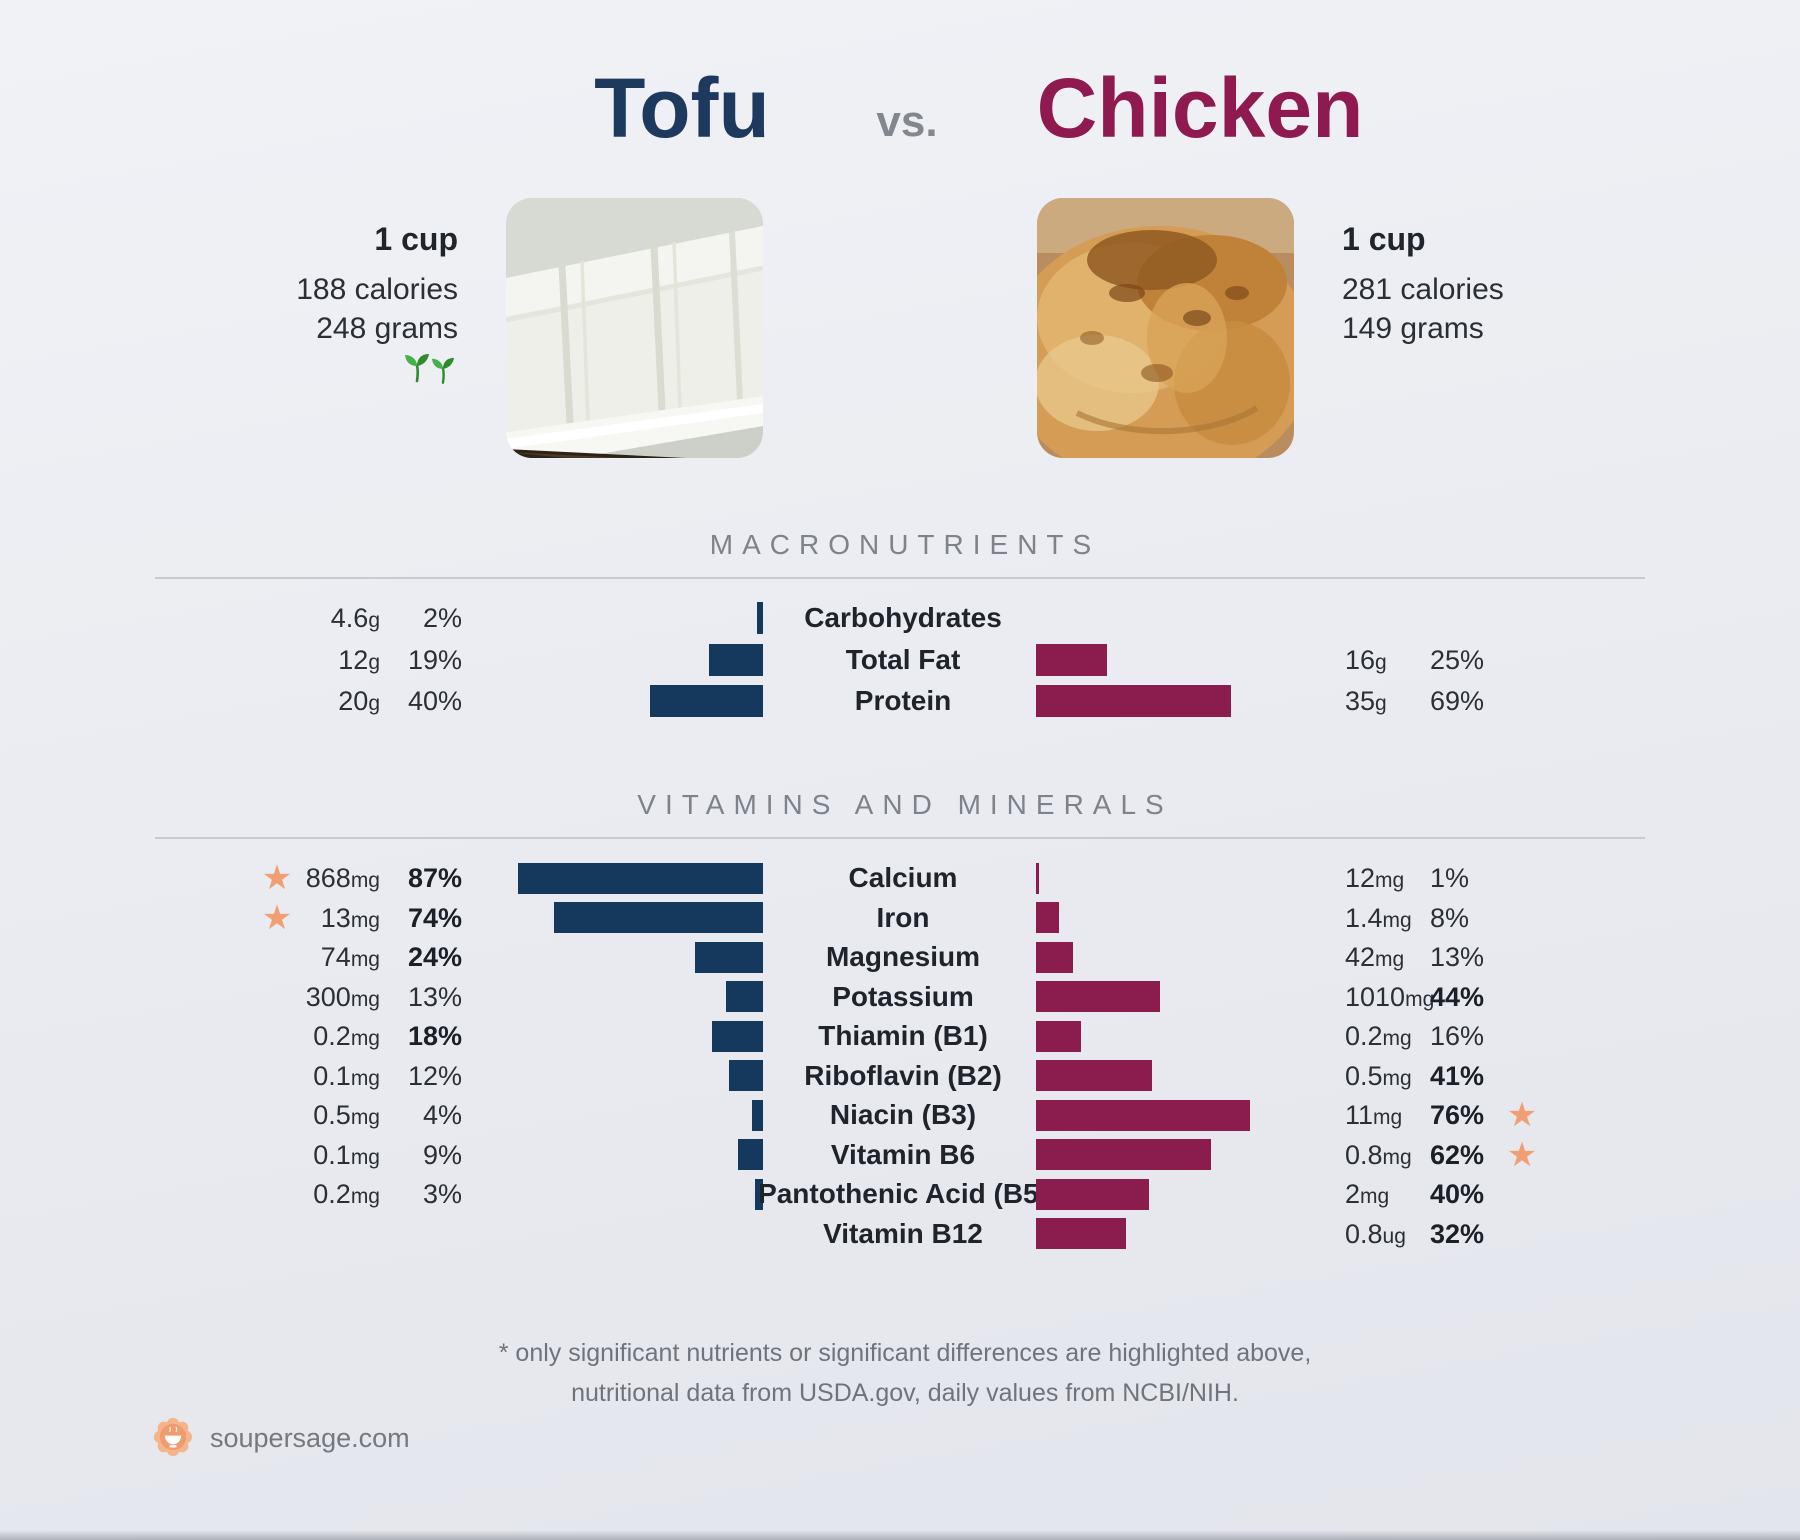 The height and width of the screenshot is (1540, 1800). I want to click on nutrient-row: 0.2mg 18% Thiamin (B1) 0.2mg 16%, so click(900, 1036).